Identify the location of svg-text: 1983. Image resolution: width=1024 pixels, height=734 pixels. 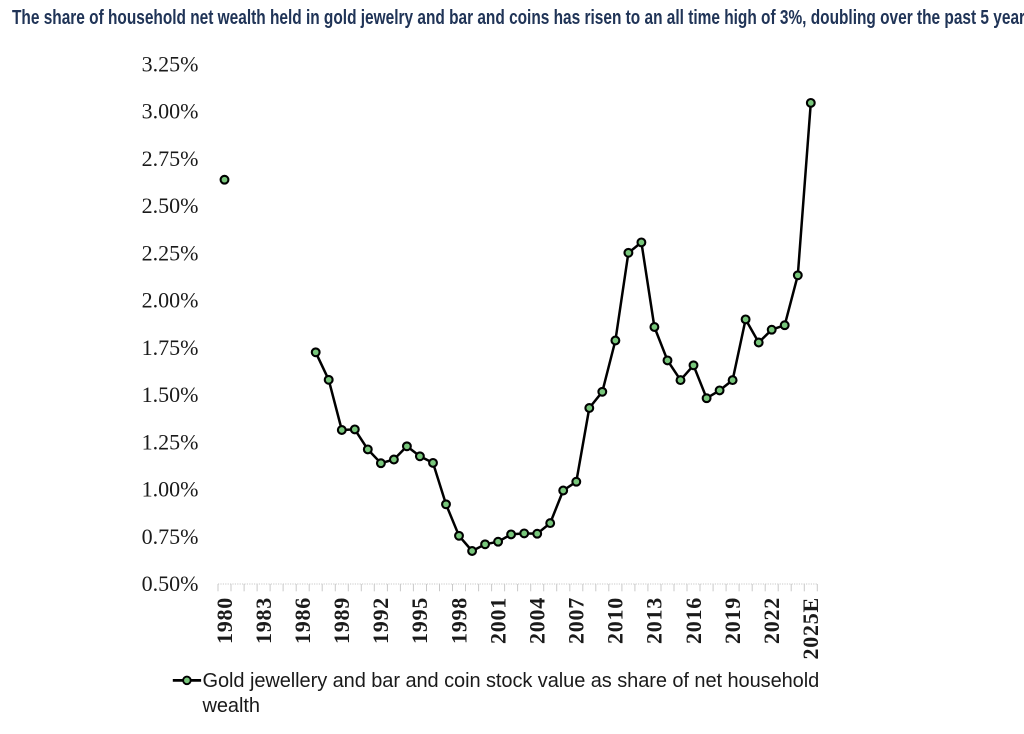
(263, 620).